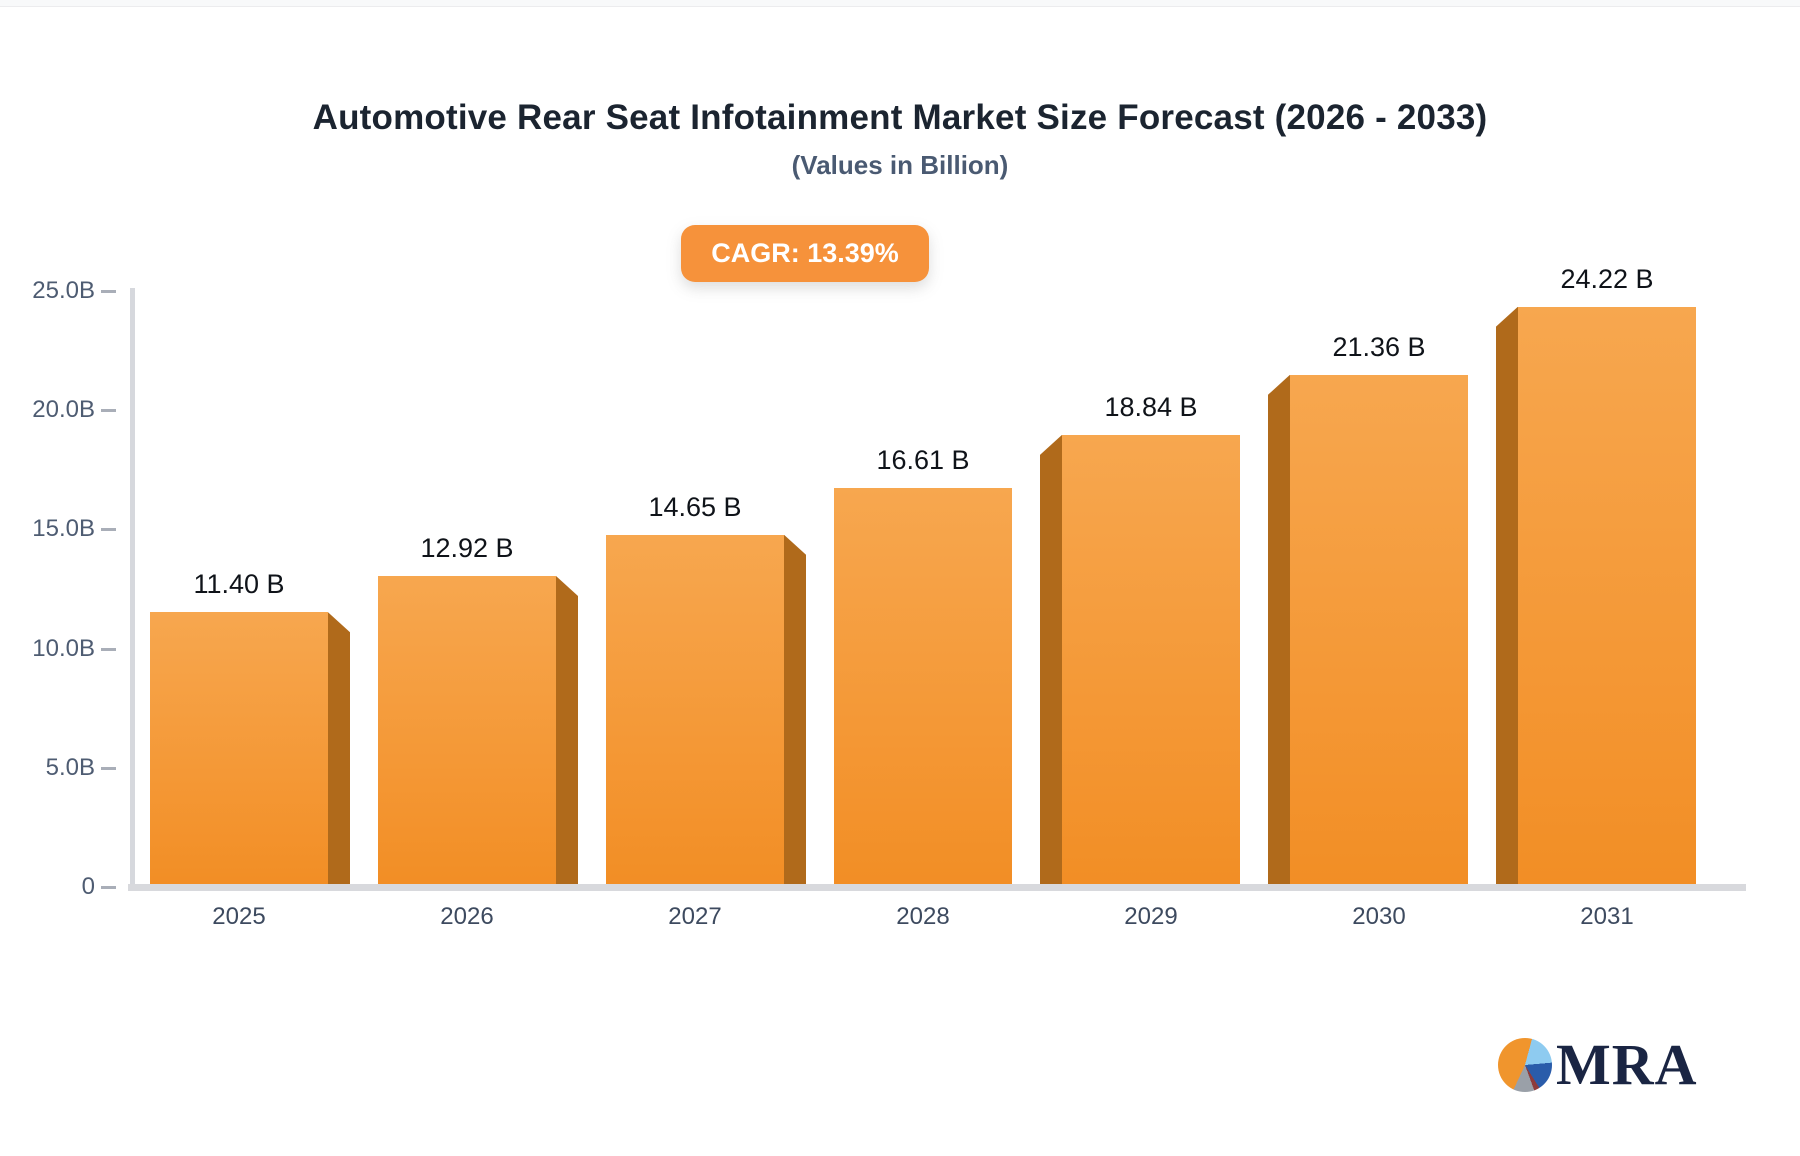  I want to click on x-axis-label-2027: 2027, so click(695, 916).